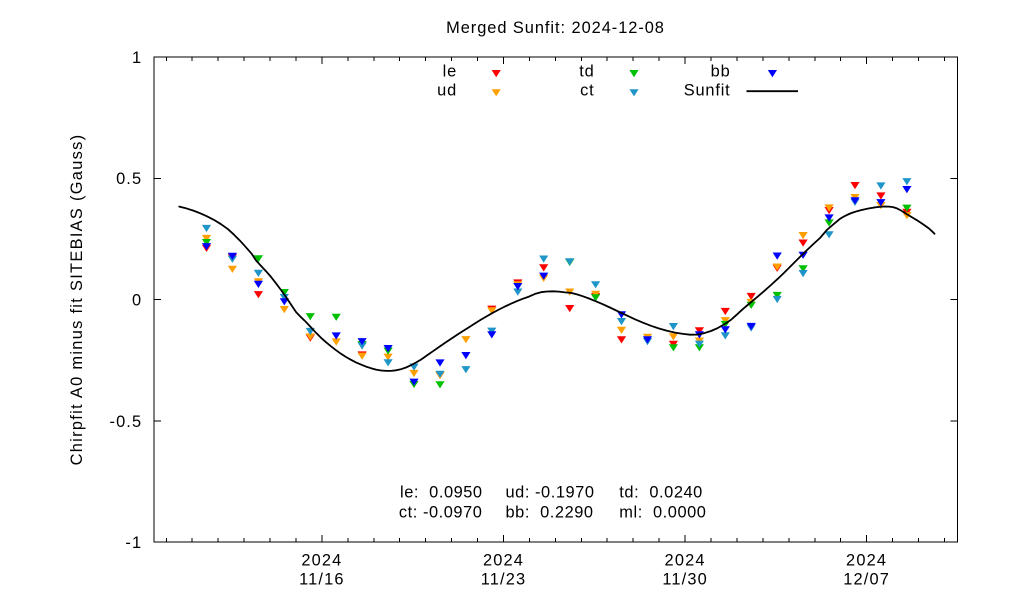  Describe the element at coordinates (555, 28) in the screenshot. I see `svg-text: Merged Sunfit: 2024-12-08` at that location.